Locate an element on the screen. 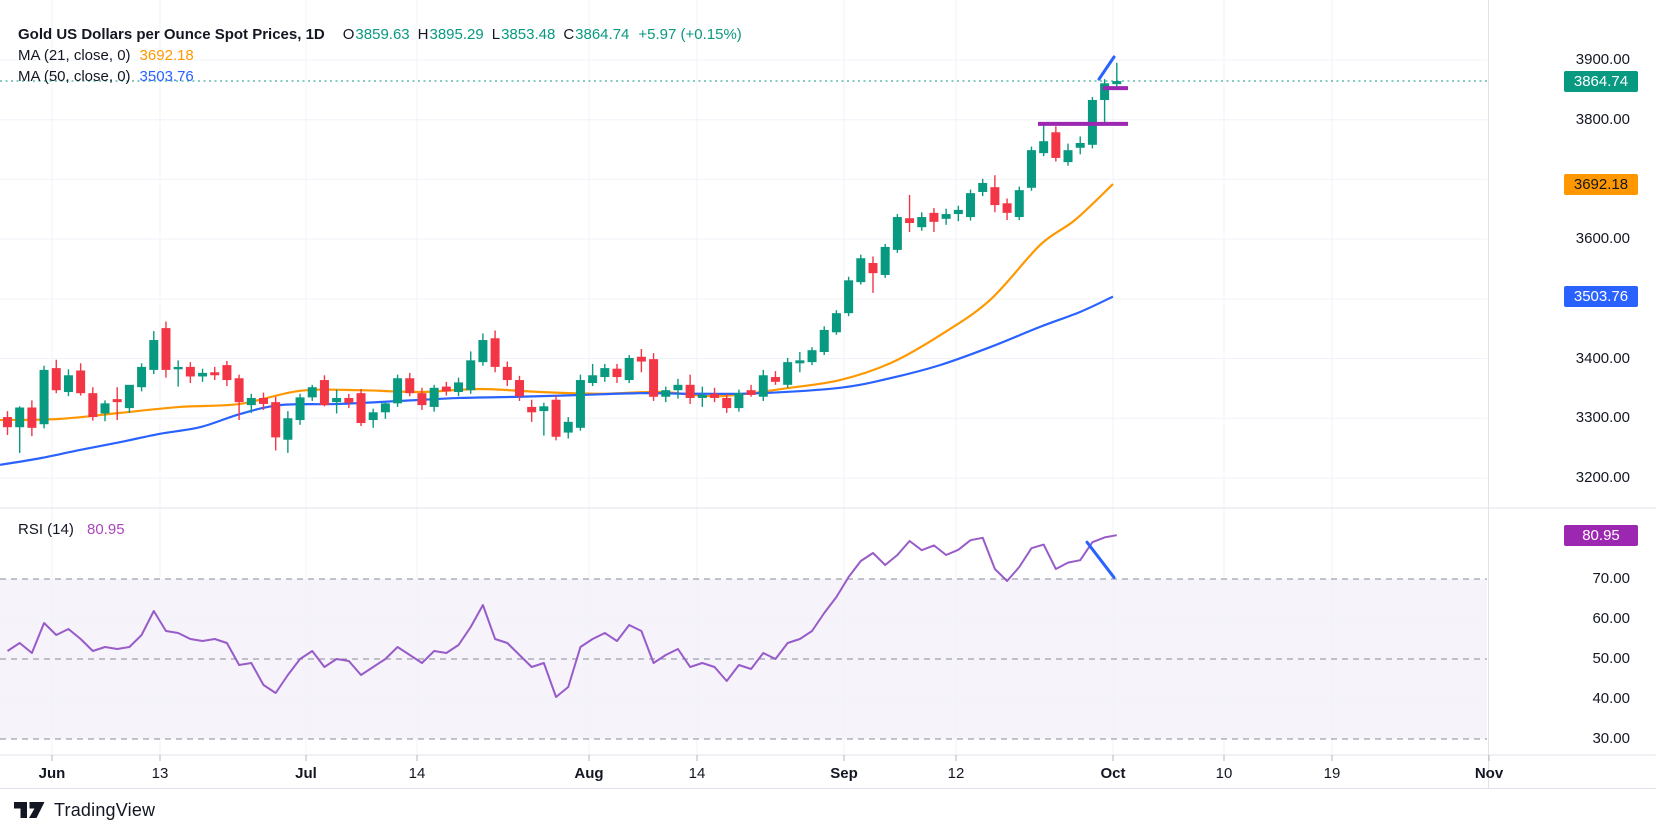 The width and height of the screenshot is (1656, 838). tradingview-logo: TradingView is located at coordinates (84, 810).